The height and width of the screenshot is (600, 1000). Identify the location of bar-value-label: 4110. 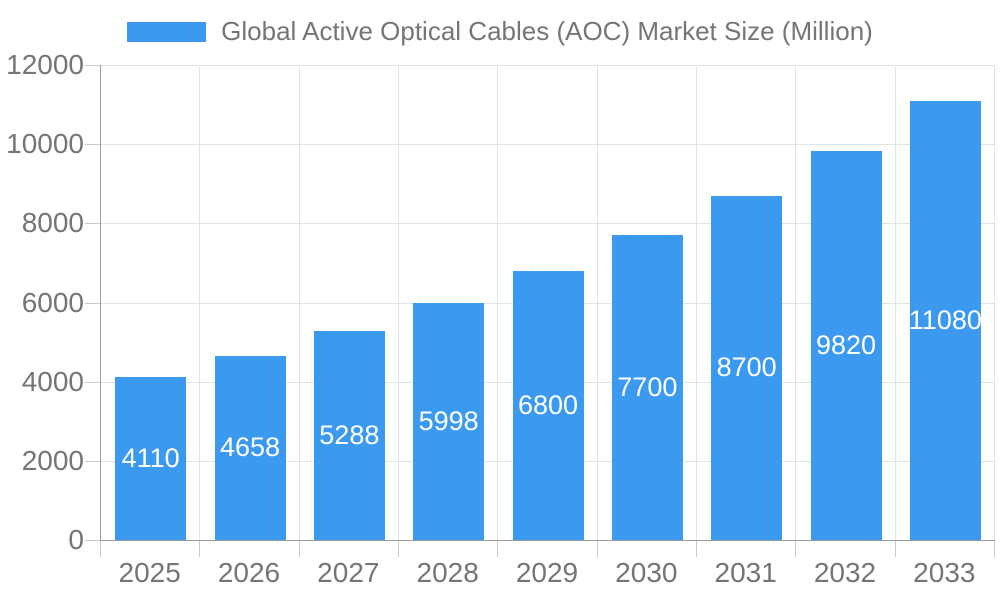
(150, 458).